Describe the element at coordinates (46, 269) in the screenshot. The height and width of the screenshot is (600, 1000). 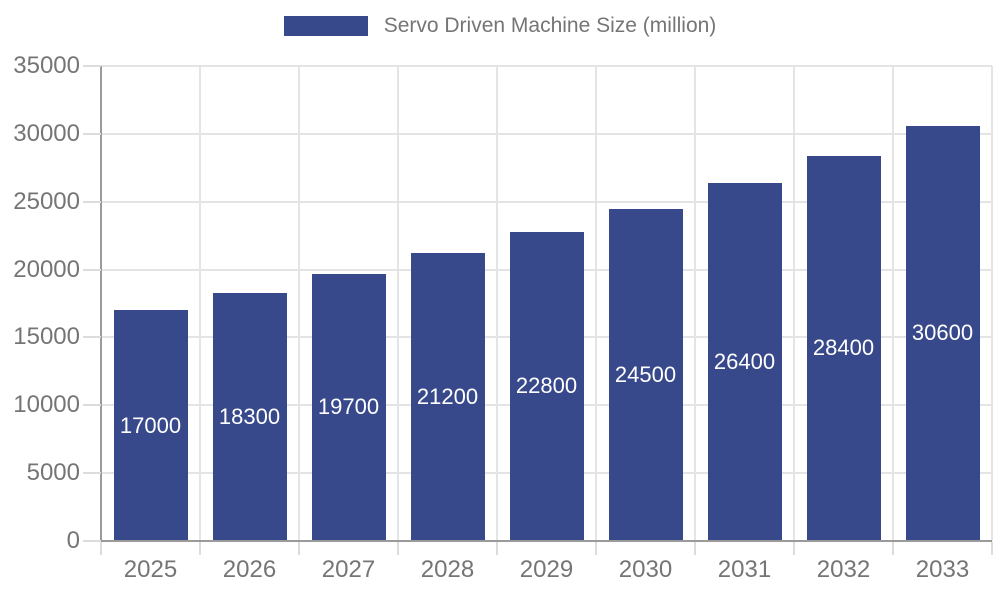
I see `y-axis-label: 20000` at that location.